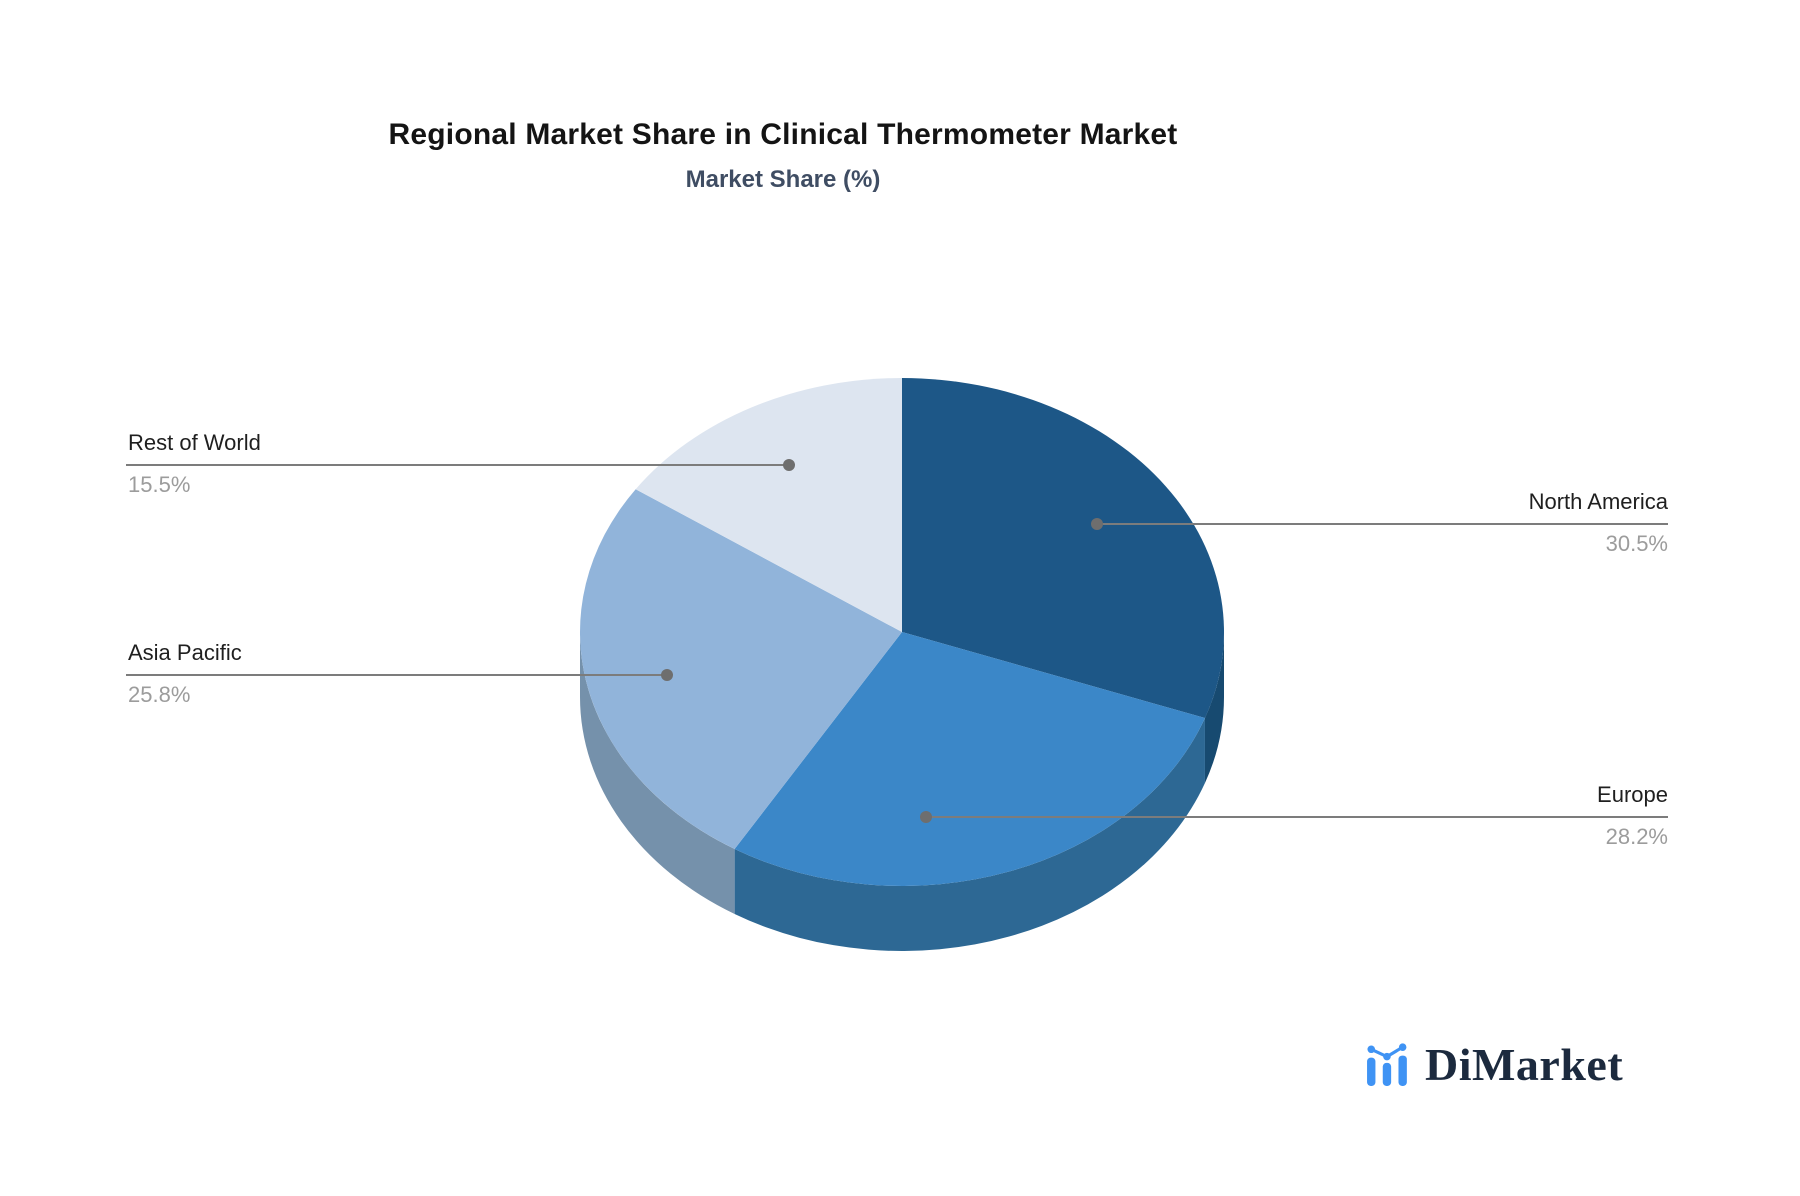 The height and width of the screenshot is (1196, 1800). I want to click on slice-label-rest-of-world: Rest of World, so click(194, 442).